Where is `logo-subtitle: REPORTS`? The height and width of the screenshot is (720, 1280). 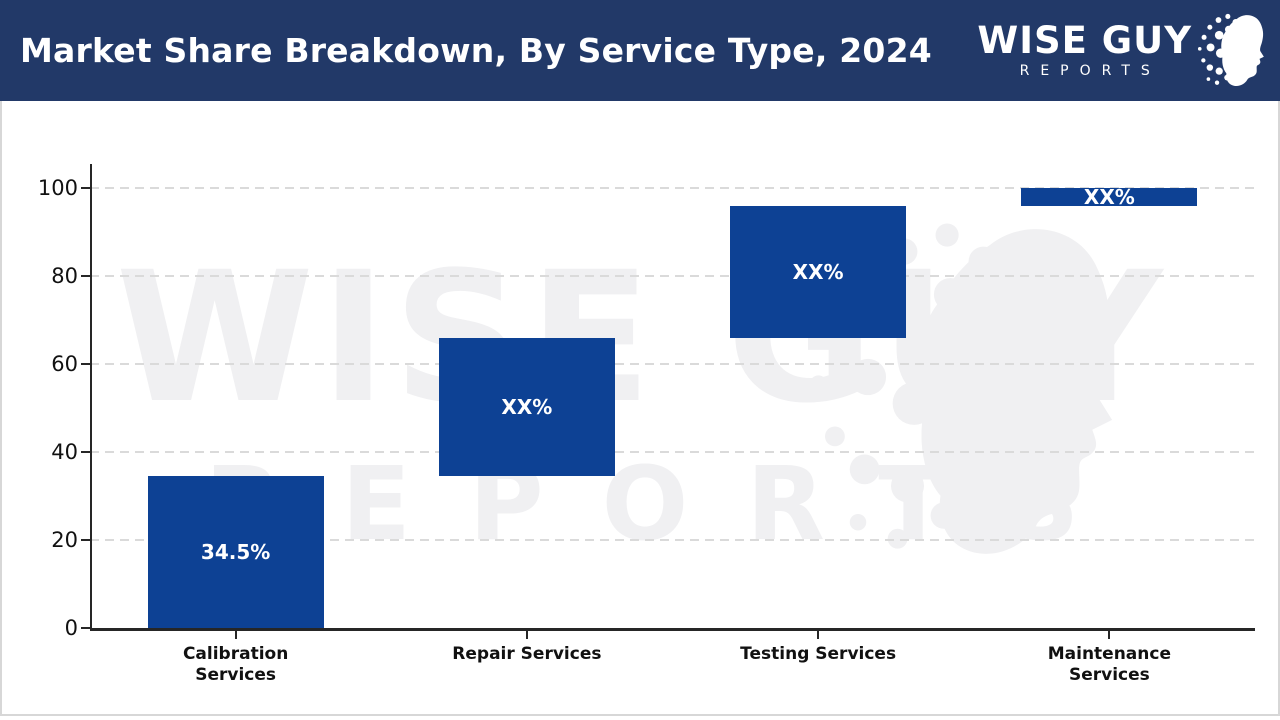 logo-subtitle: REPORTS is located at coordinates (1090, 71).